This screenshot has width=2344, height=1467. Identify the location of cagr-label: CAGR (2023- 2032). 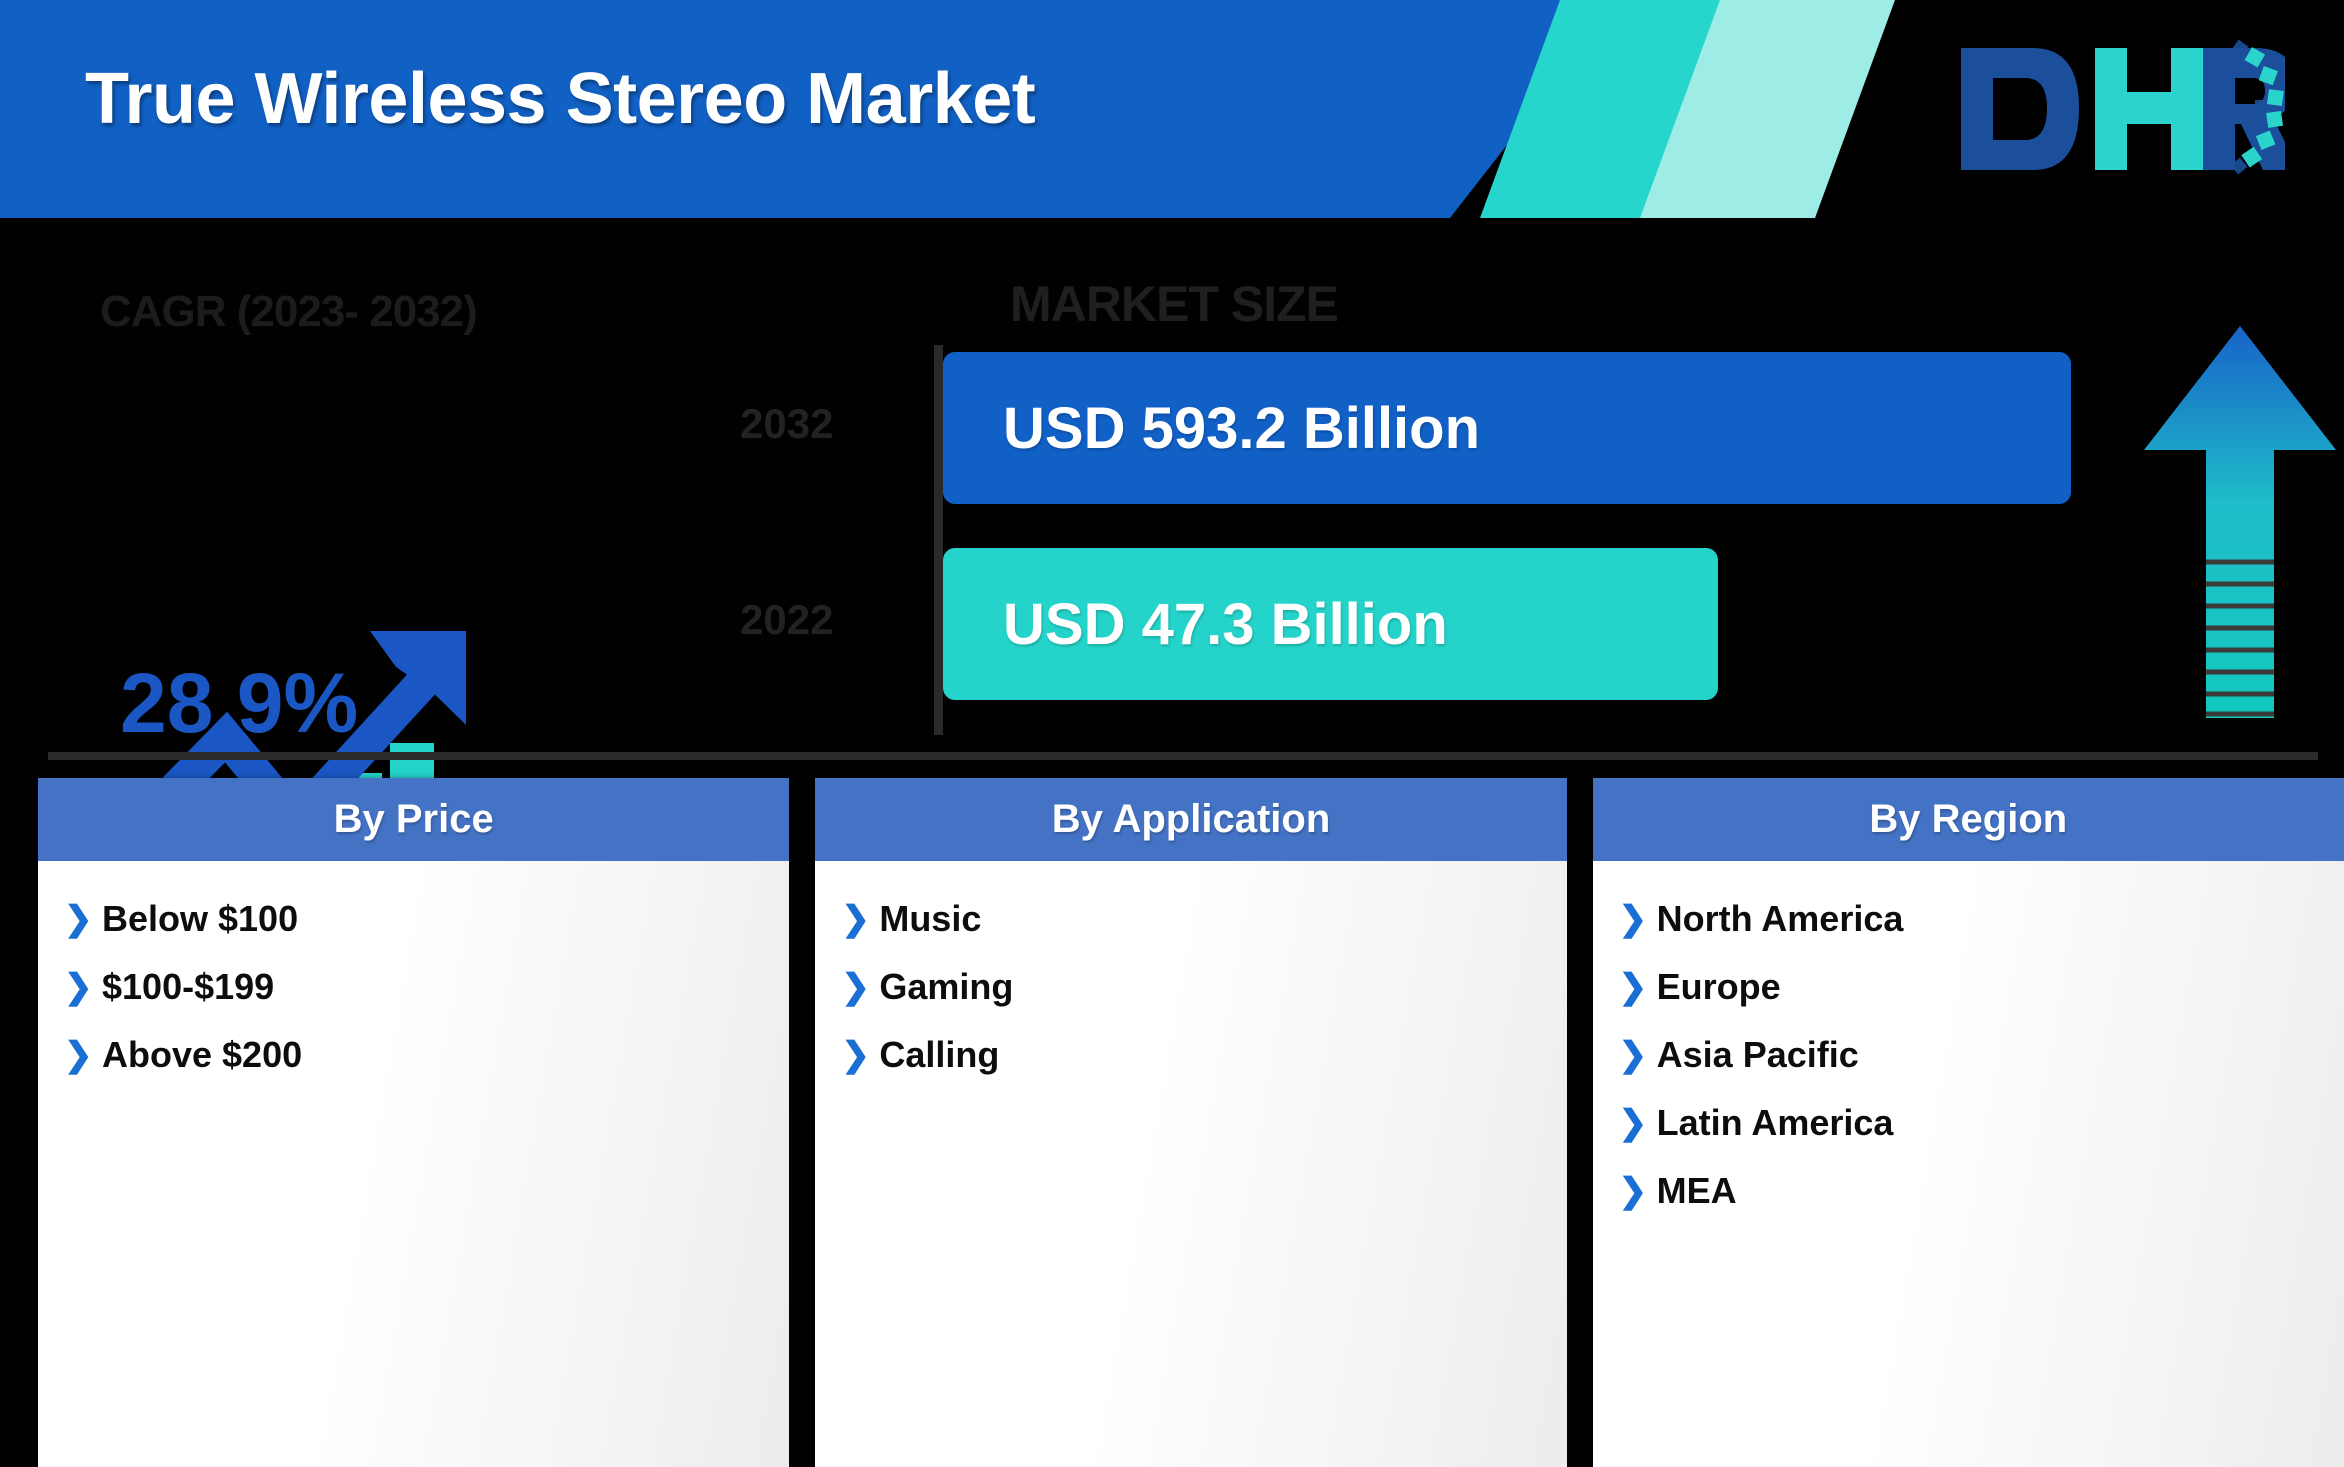
(289, 311).